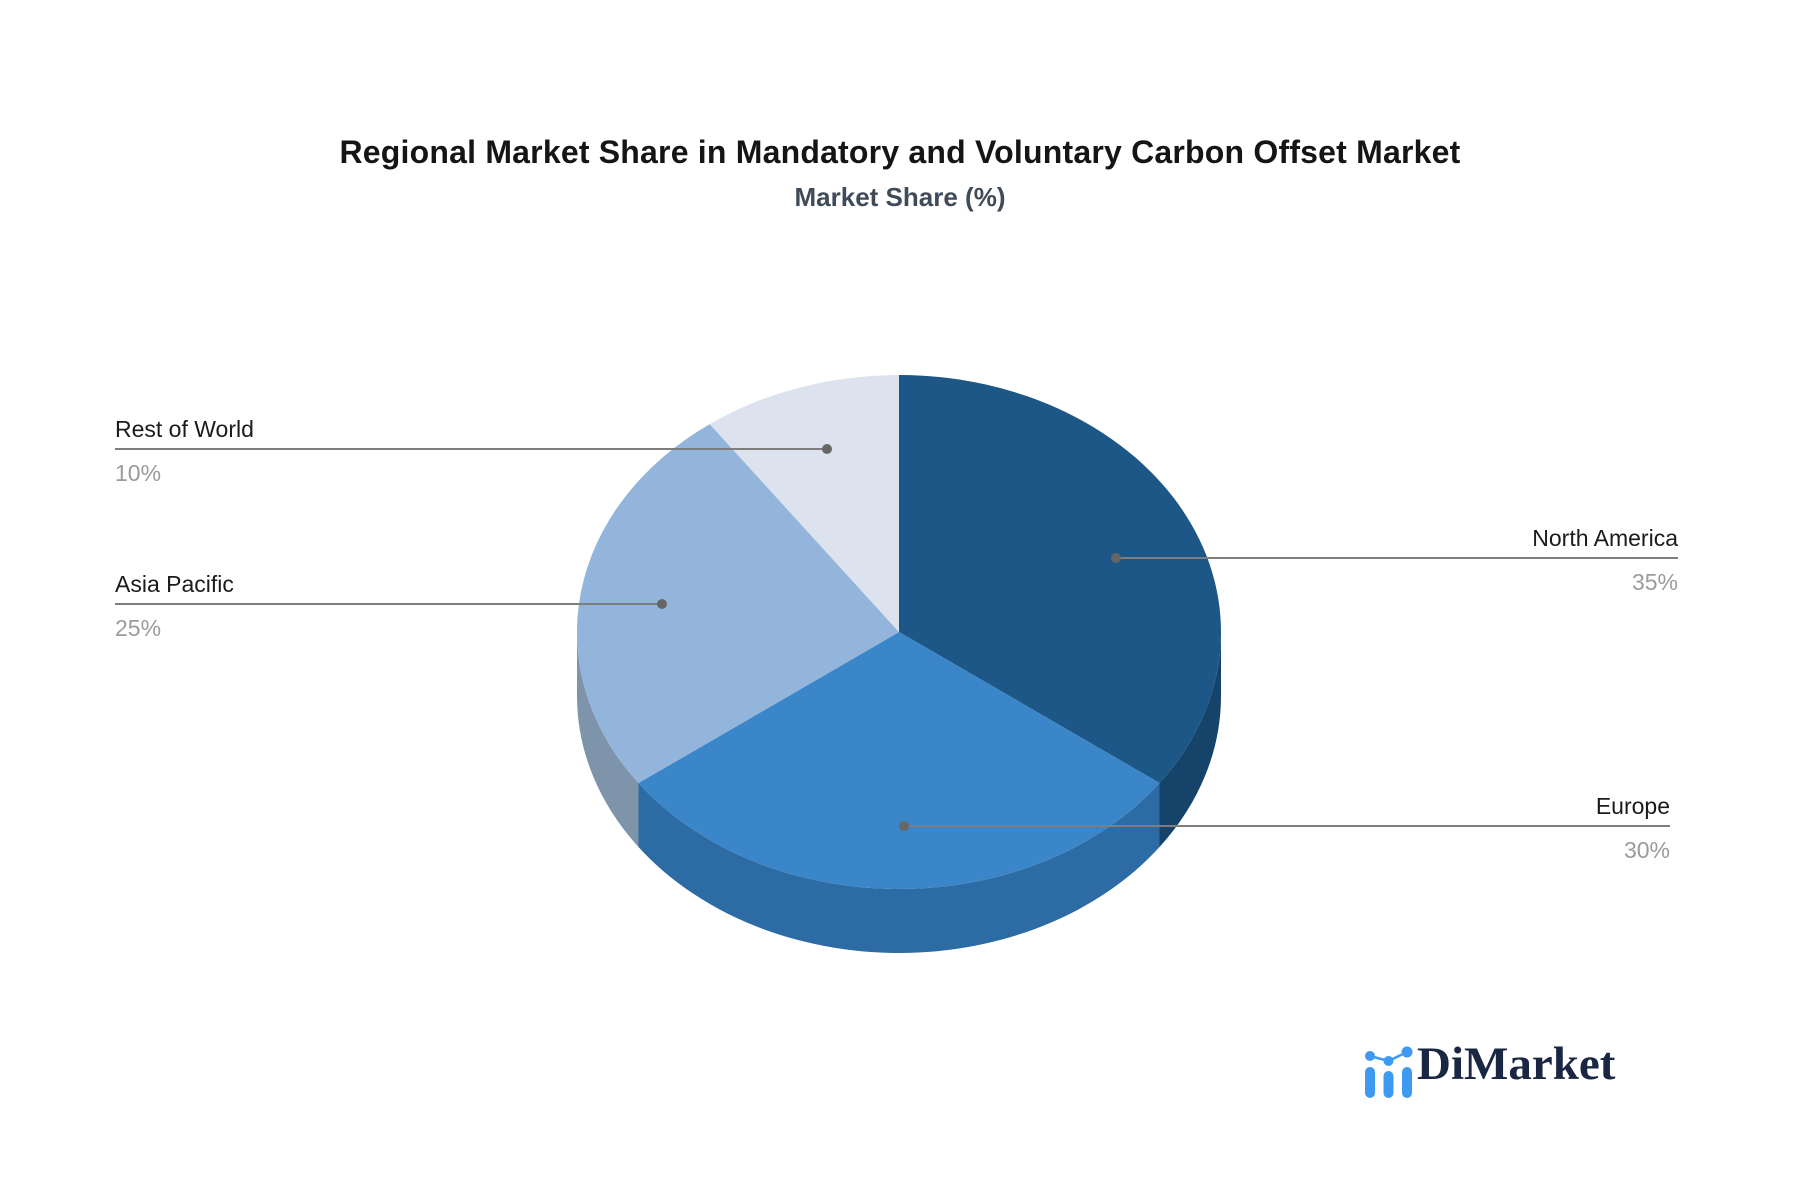 Image resolution: width=1800 pixels, height=1196 pixels. Describe the element at coordinates (1060, 579) in the screenshot. I see `pie-slice-north-america` at that location.